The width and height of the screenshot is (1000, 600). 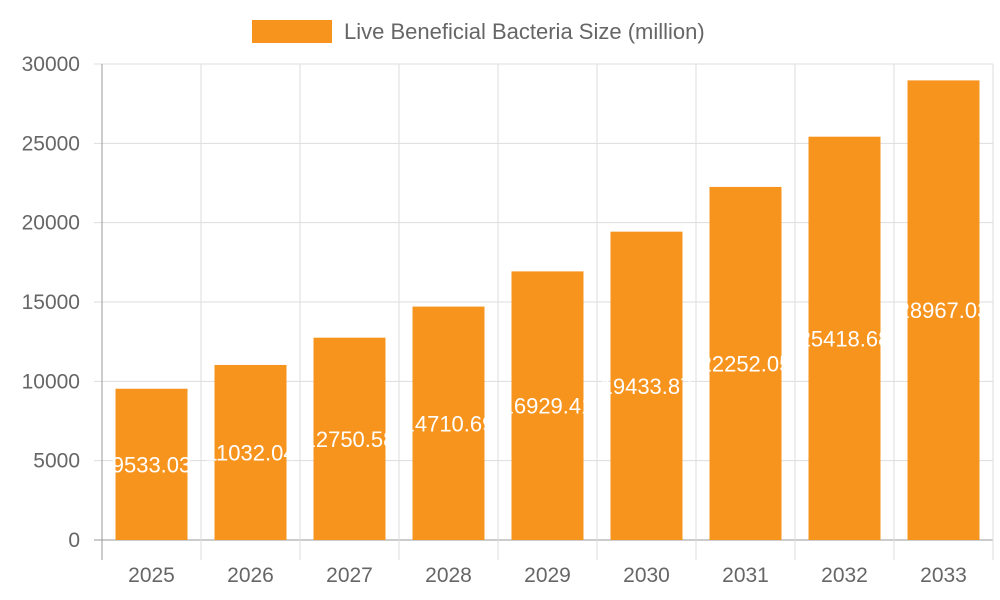 I want to click on legend-swatch, so click(x=292, y=31).